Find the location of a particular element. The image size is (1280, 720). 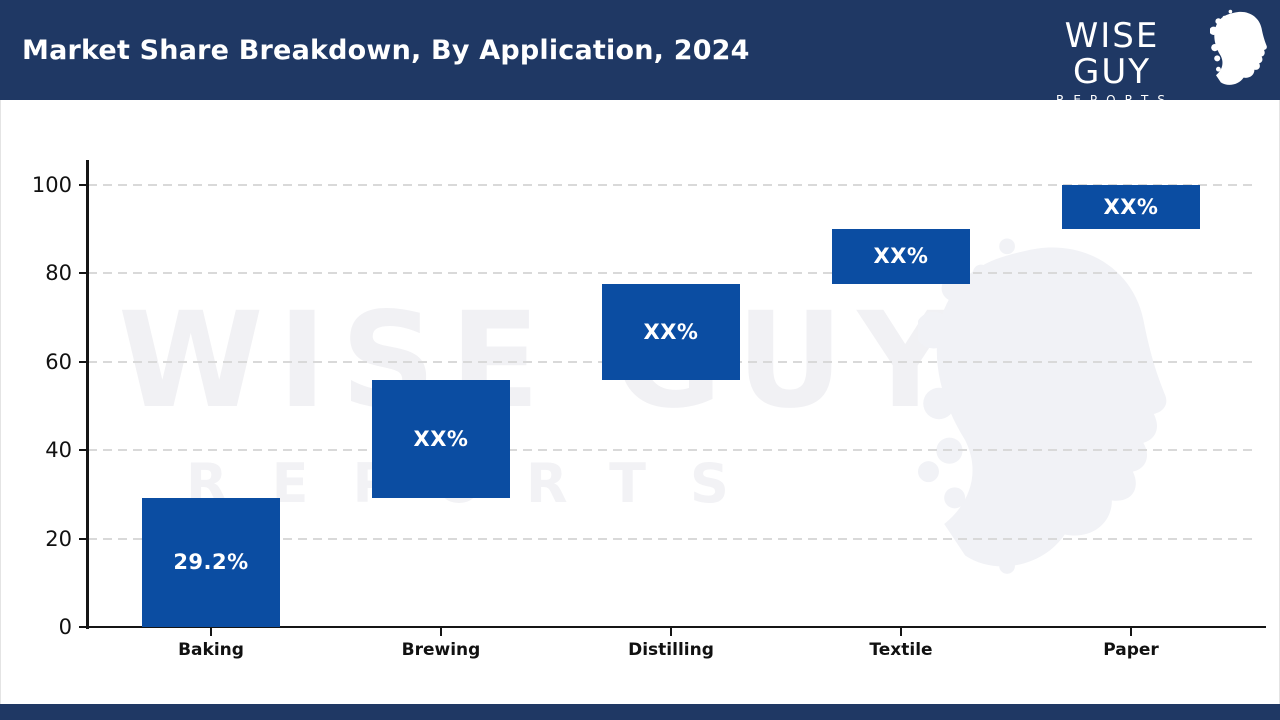

bar-value-label-baking: 29.2% is located at coordinates (211, 562).